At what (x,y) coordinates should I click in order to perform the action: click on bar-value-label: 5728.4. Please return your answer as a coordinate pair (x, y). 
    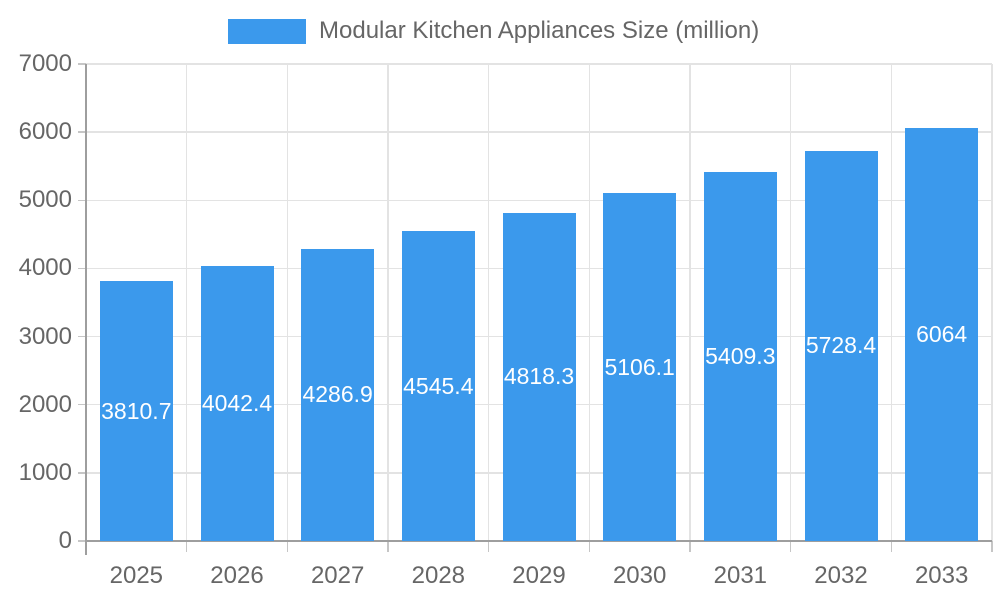
    Looking at the image, I should click on (841, 345).